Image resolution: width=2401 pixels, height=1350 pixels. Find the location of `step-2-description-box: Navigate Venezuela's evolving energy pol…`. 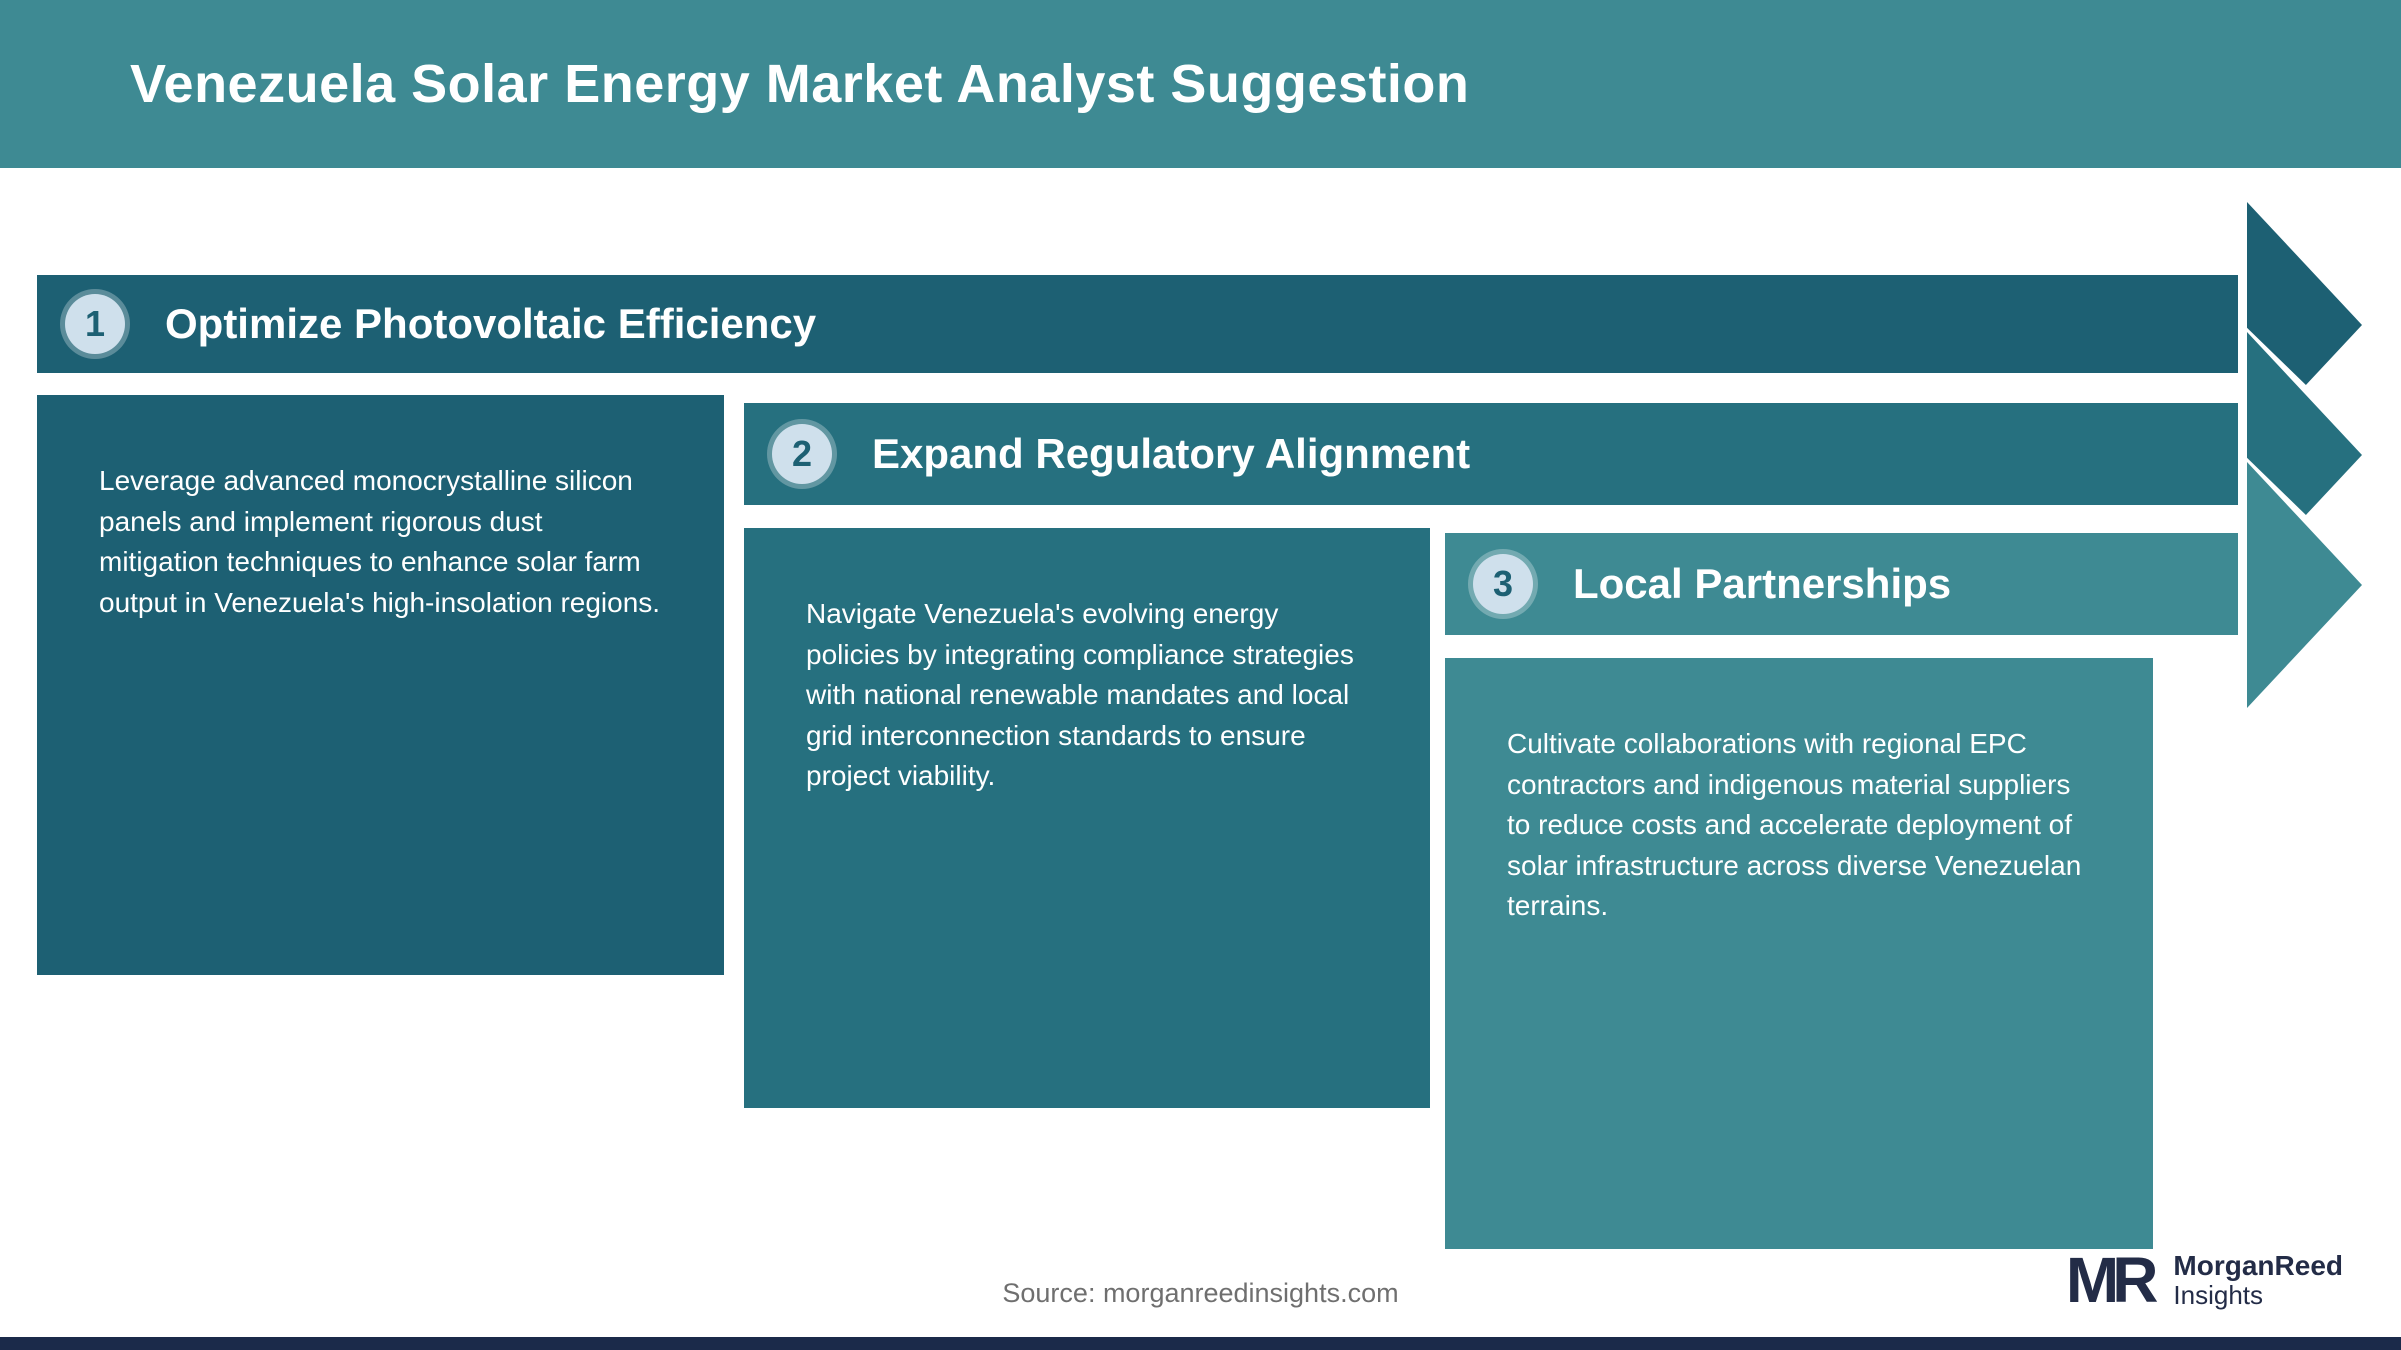

step-2-description-box: Navigate Venezuela's evolving energy pol… is located at coordinates (1087, 818).